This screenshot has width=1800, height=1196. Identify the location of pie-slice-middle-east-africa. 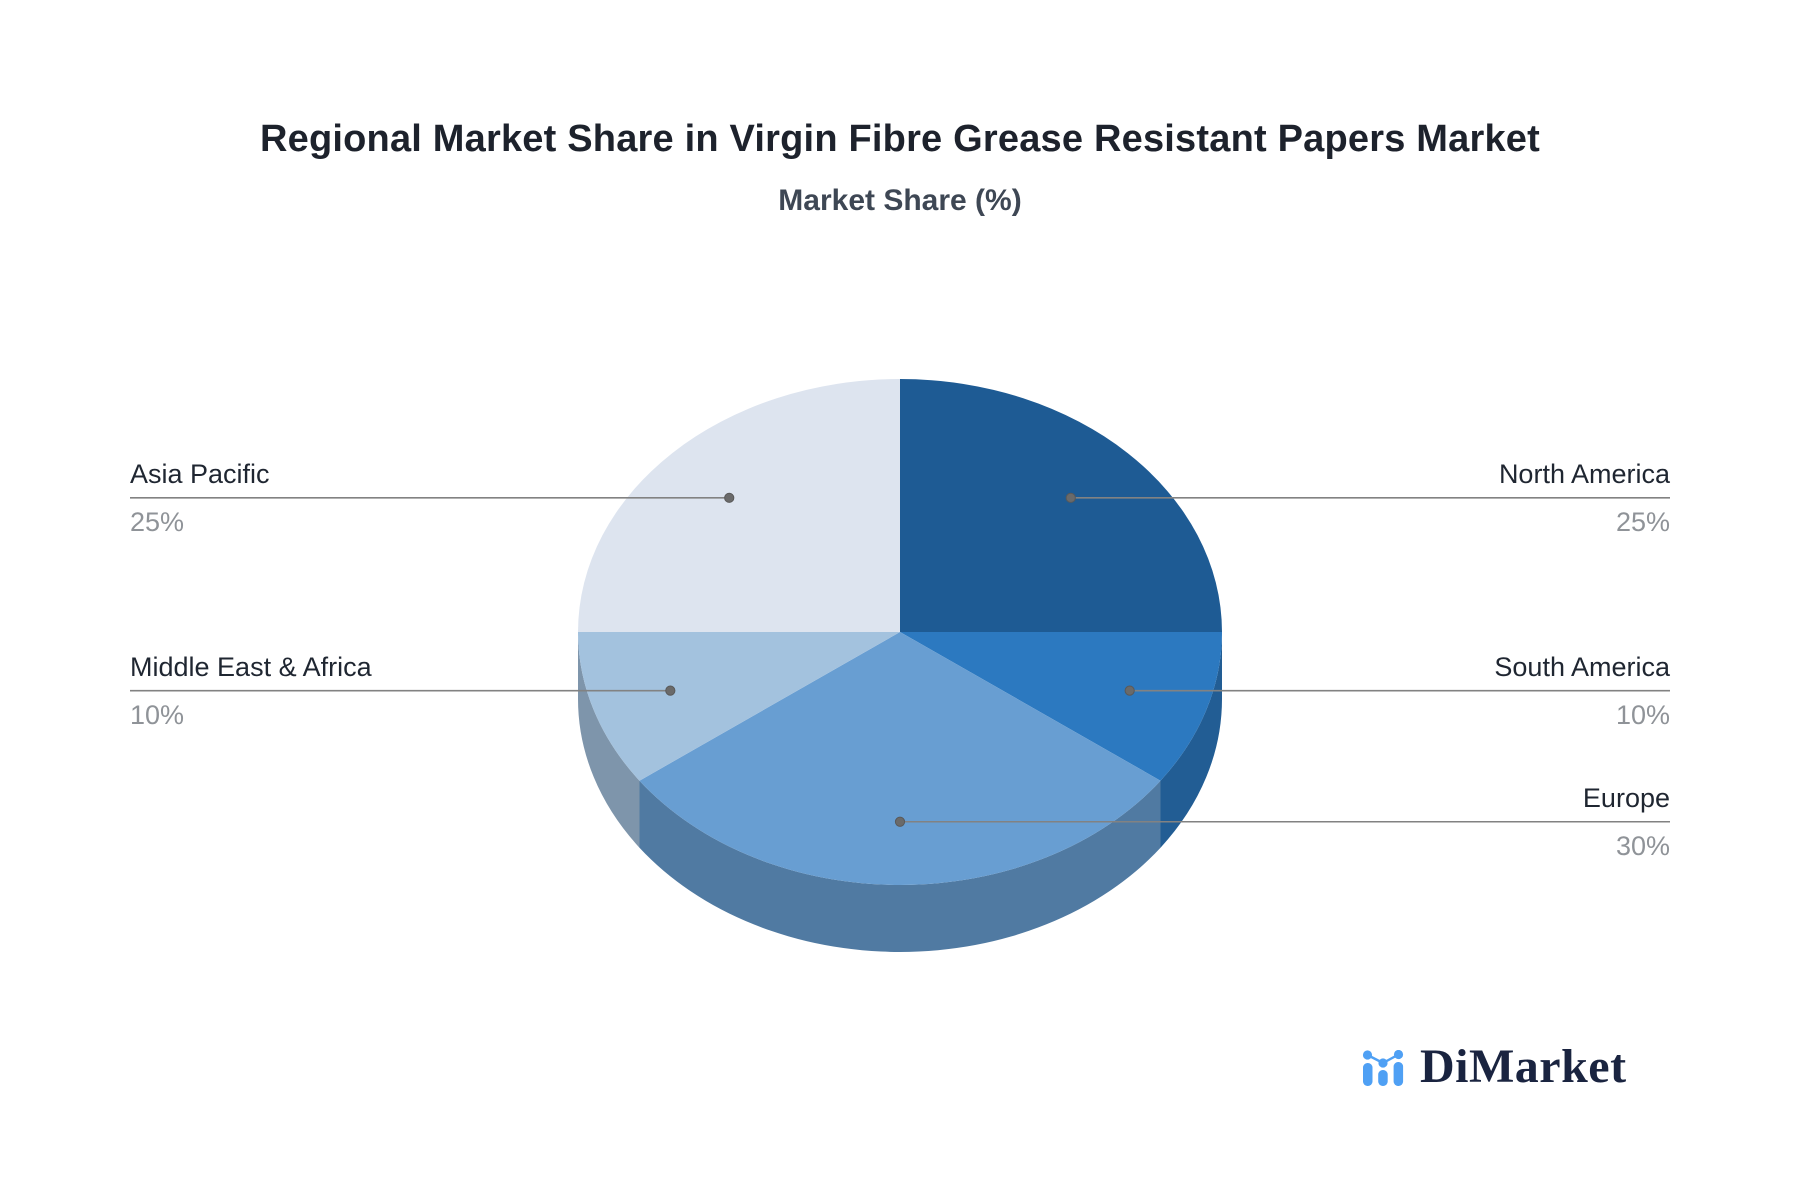
(739, 706).